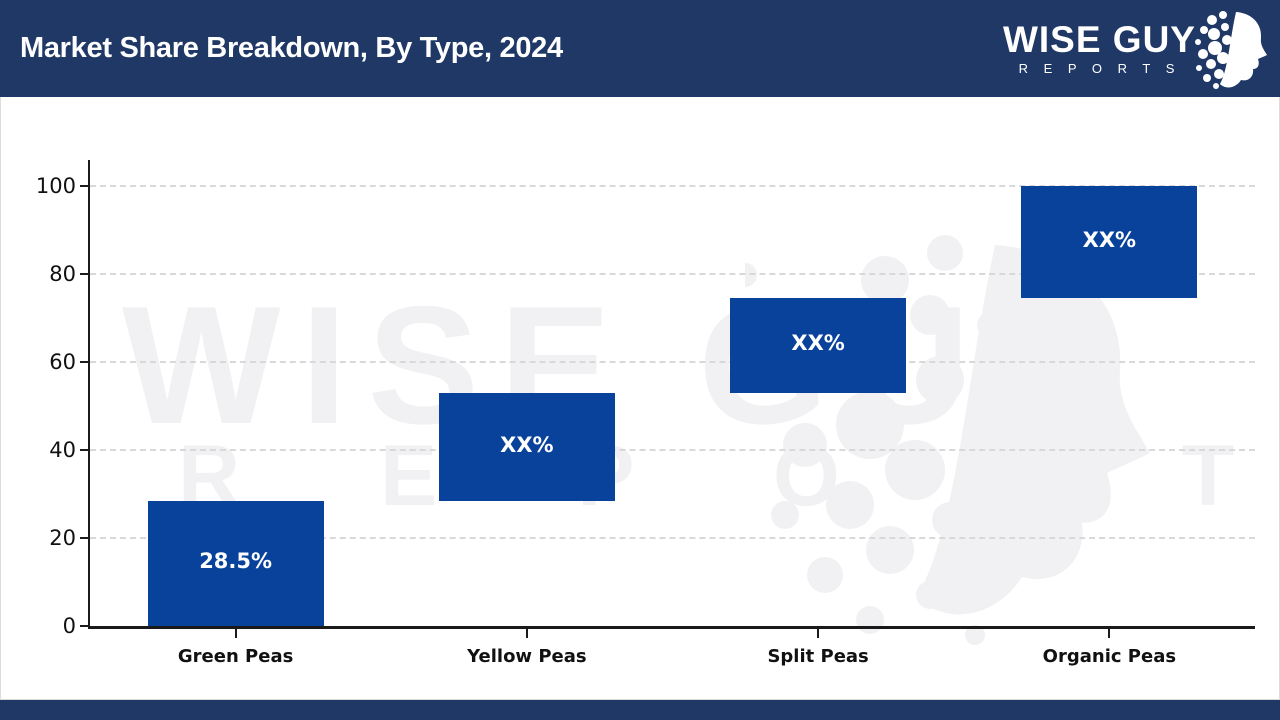 The height and width of the screenshot is (720, 1280). I want to click on page-title: Market Share Breakdown, By Type, 2024, so click(291, 48).